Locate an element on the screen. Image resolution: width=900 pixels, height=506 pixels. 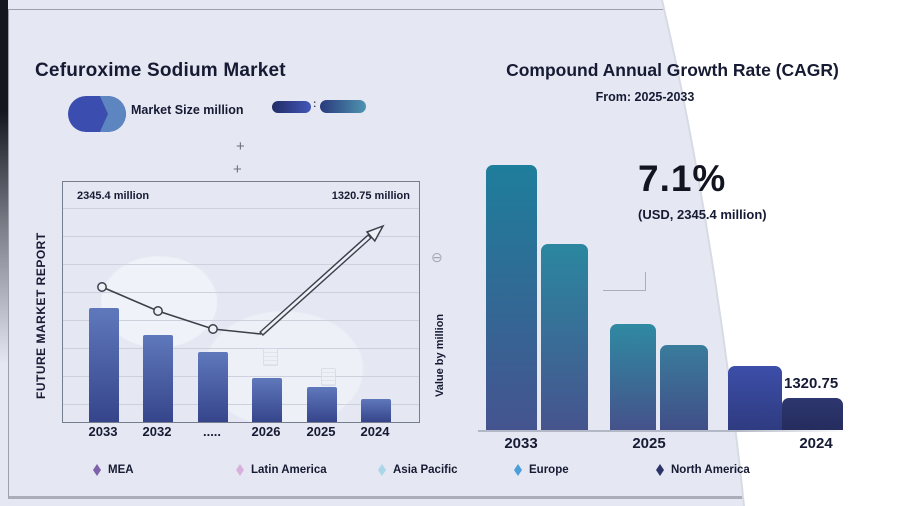
legend-item-north-america: North America is located at coordinates (703, 470).